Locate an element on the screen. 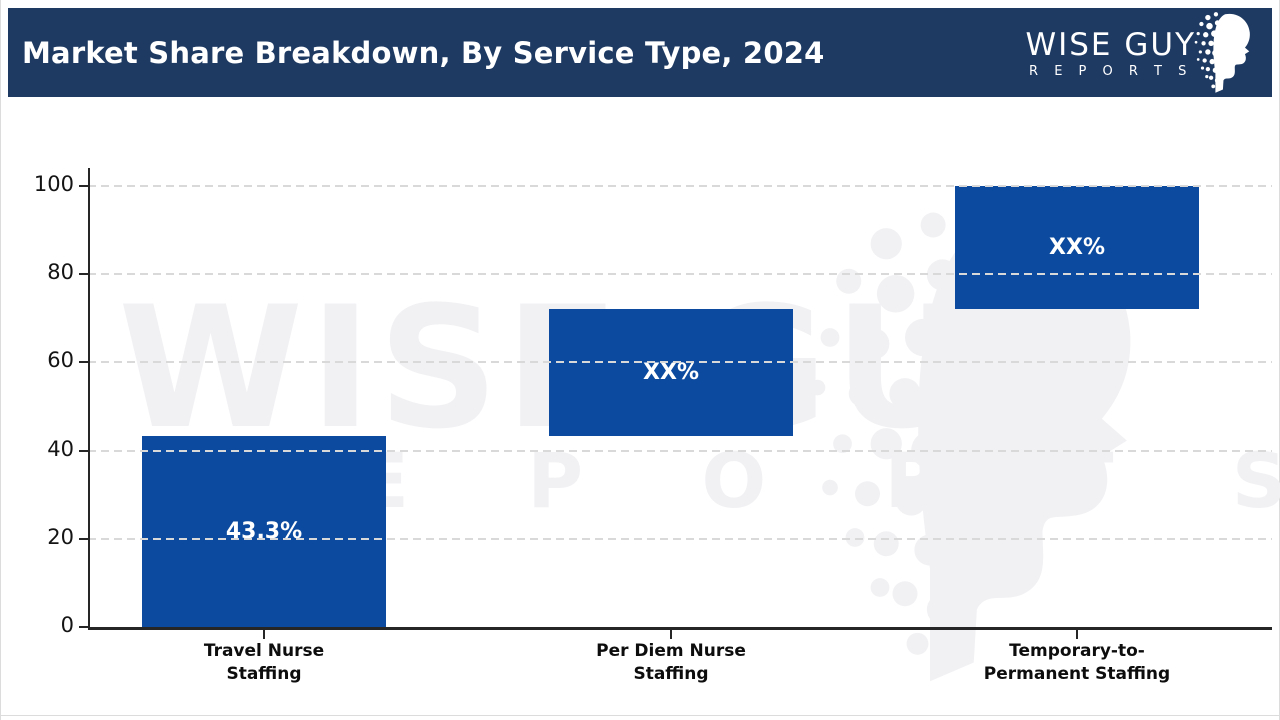 The image size is (1280, 720). x-category-label-line: Permanent Staffing is located at coordinates (1077, 673).